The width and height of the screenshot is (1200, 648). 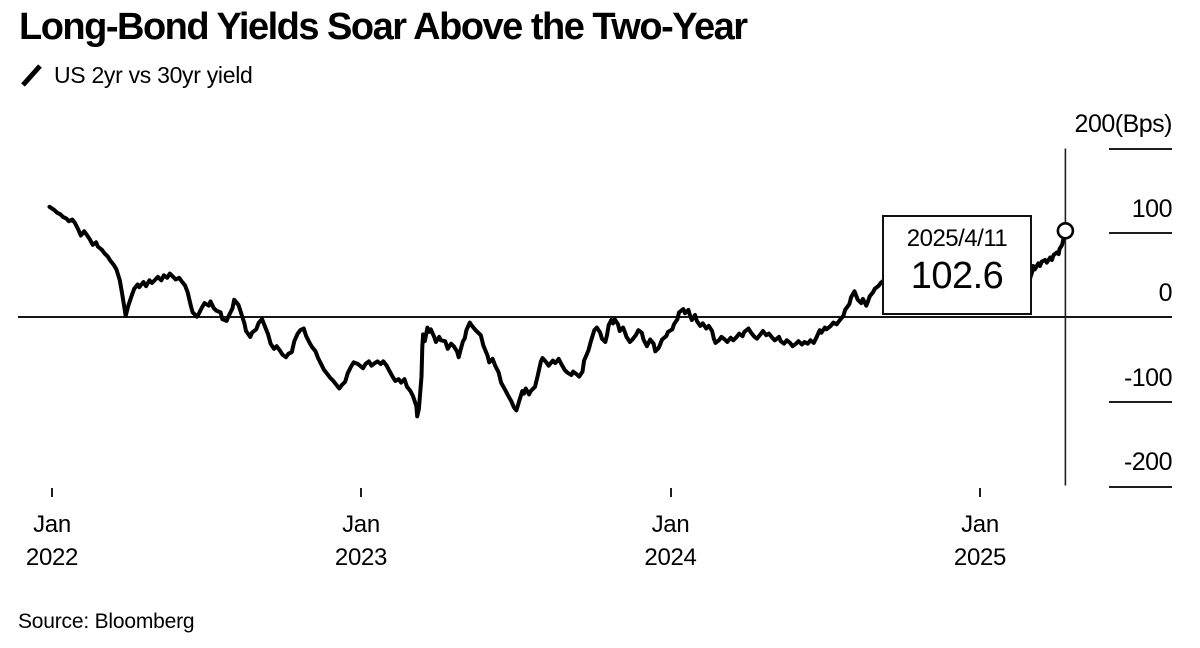 What do you see at coordinates (1140, 486) in the screenshot?
I see `ytick-neg200` at bounding box center [1140, 486].